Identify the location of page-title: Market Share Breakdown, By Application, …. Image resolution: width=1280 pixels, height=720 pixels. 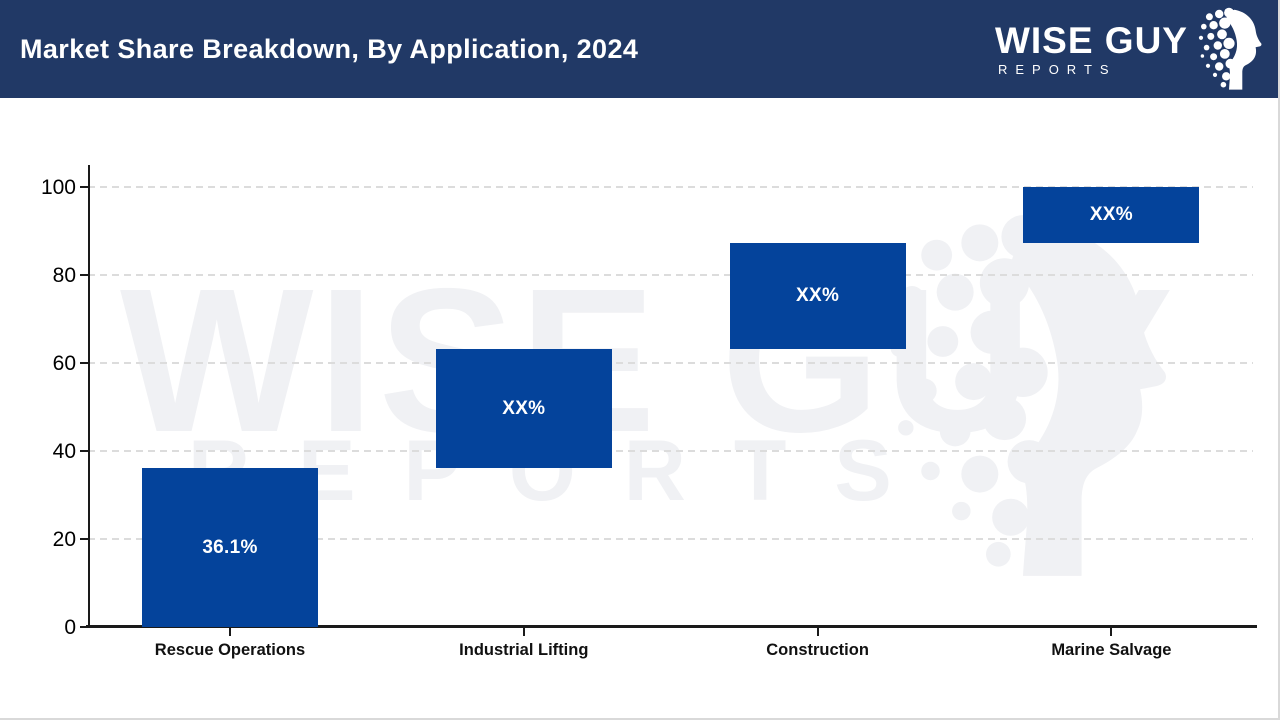
(329, 48).